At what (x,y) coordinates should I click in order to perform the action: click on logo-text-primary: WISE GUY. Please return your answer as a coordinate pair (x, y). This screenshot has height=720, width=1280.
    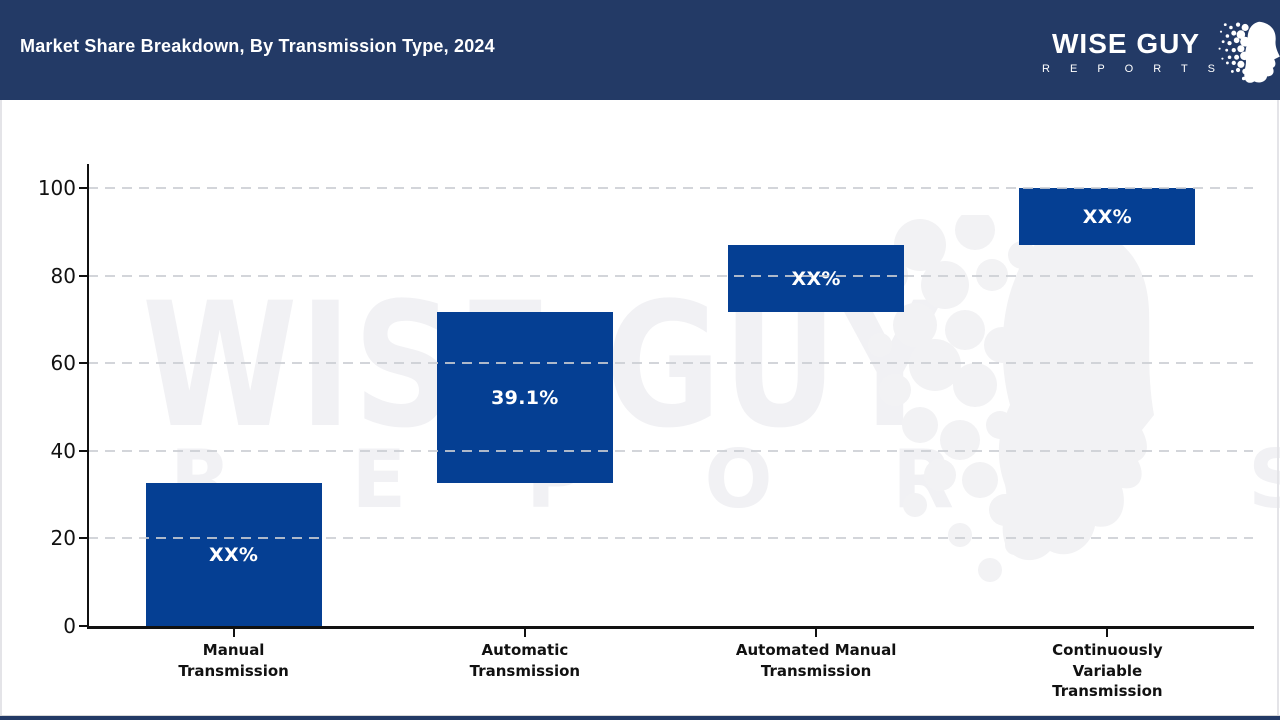
    Looking at the image, I should click on (1125, 43).